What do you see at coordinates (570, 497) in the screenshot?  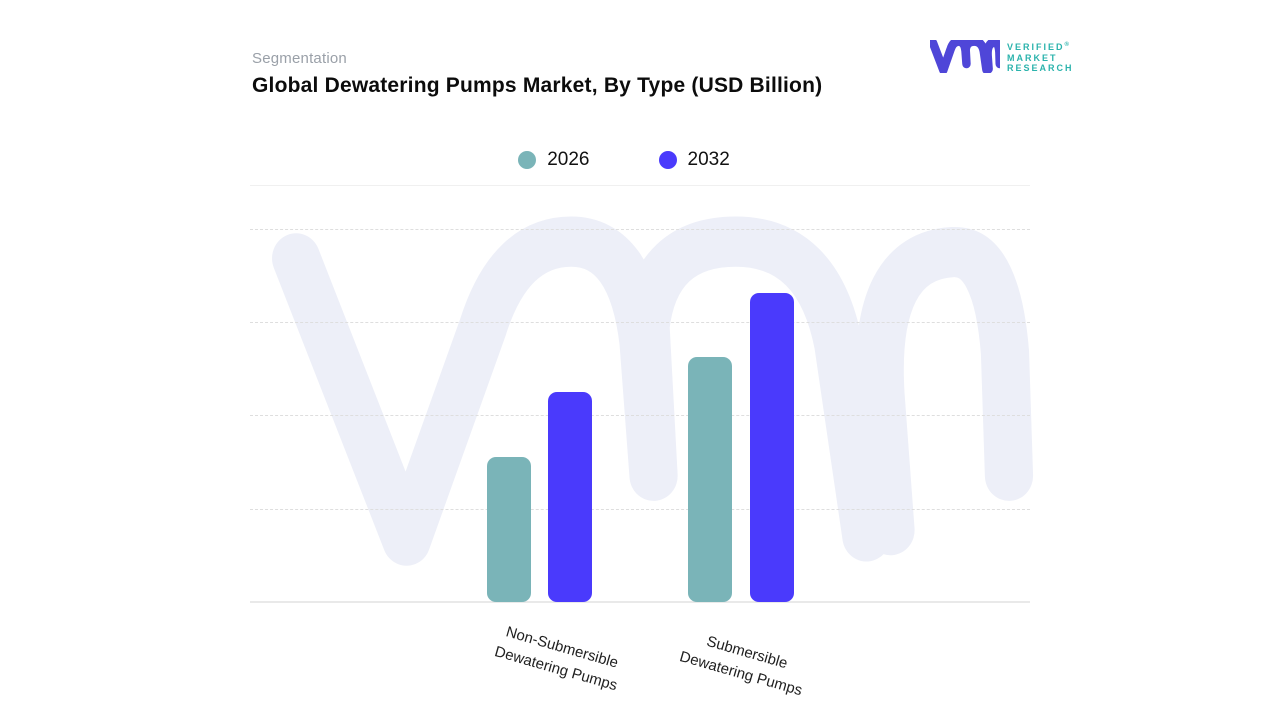 I see `bar-2032-non-submersible` at bounding box center [570, 497].